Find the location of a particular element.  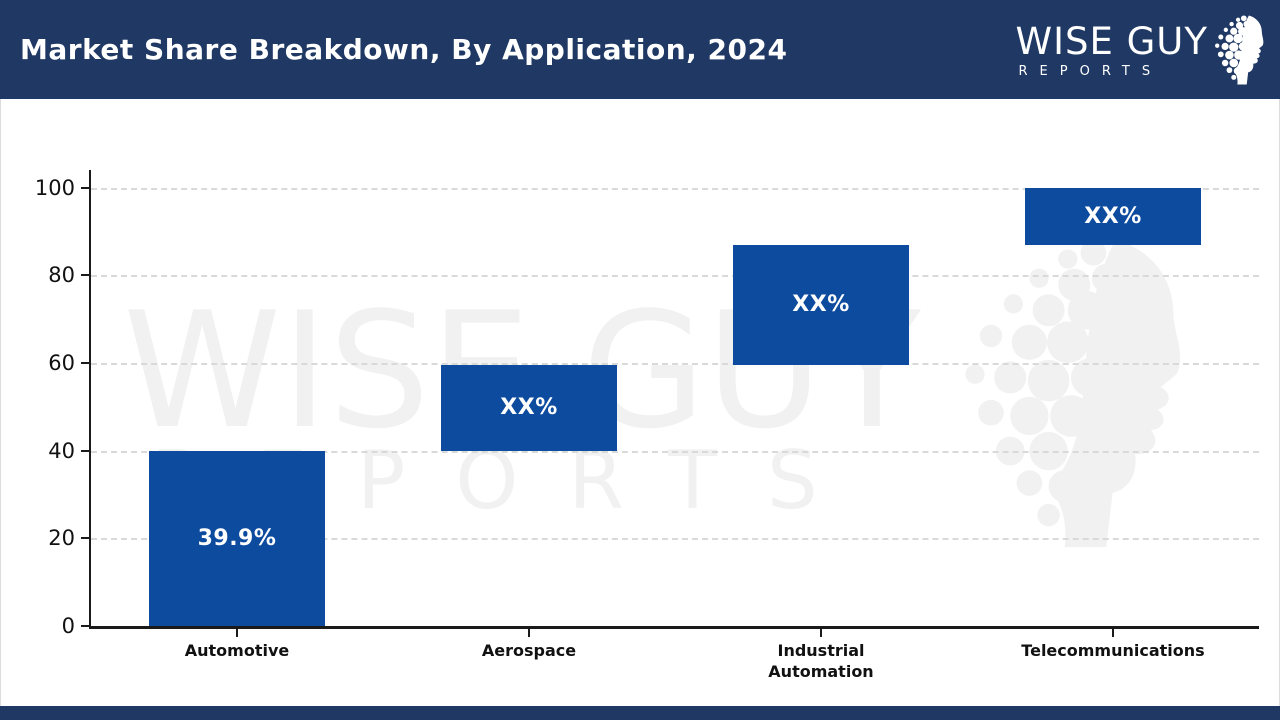

bar-automotive: 39.9% is located at coordinates (237, 538).